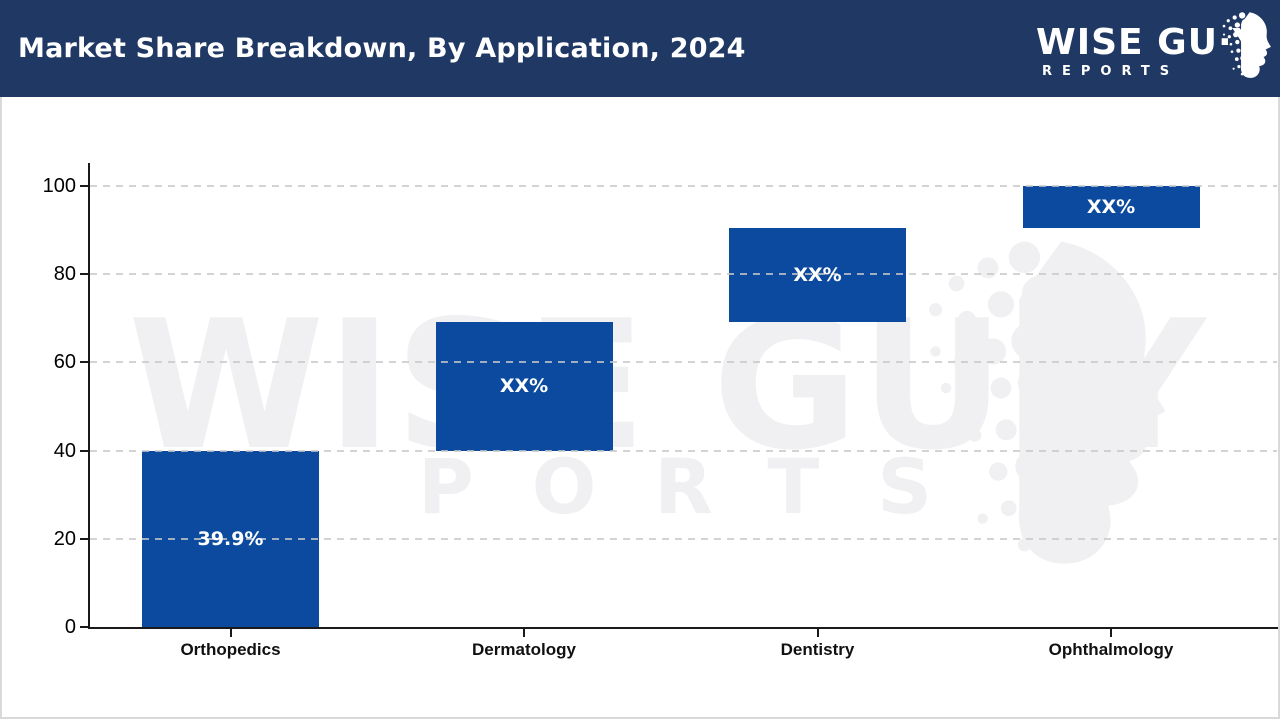  I want to click on right-border, so click(1279, 408).